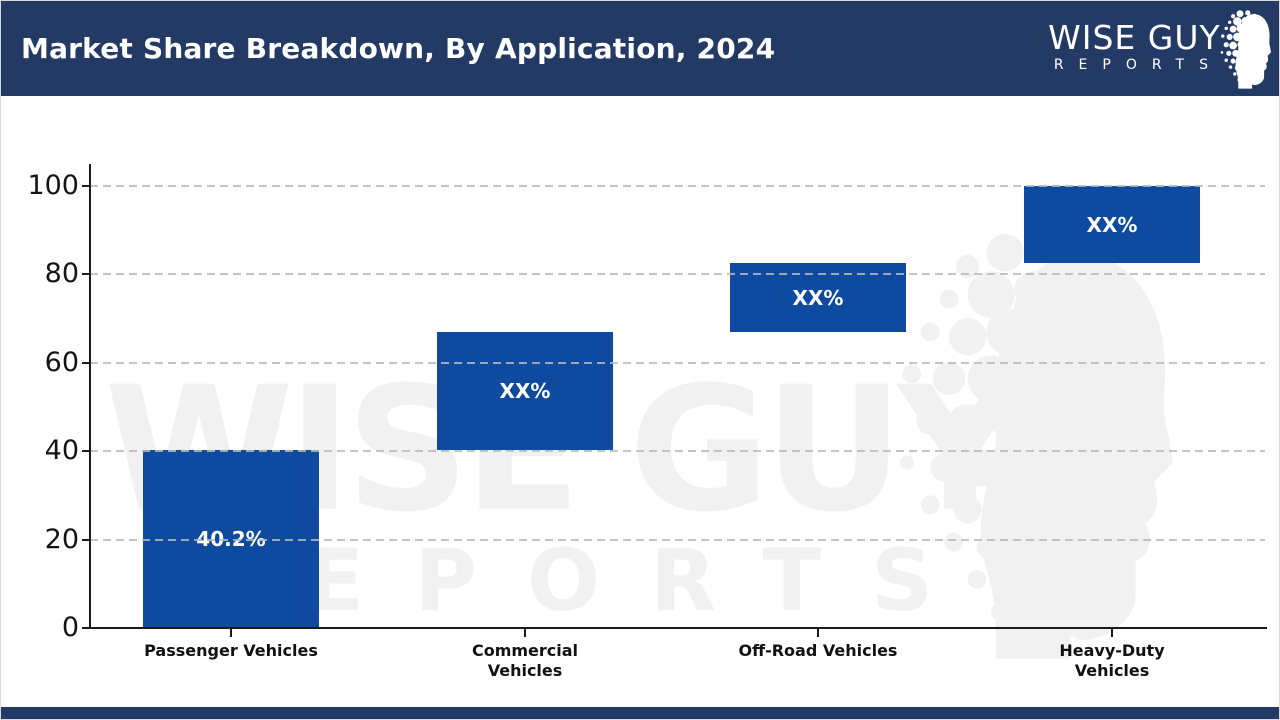 Image resolution: width=1280 pixels, height=720 pixels. I want to click on category-label-line: Commercial, so click(525, 650).